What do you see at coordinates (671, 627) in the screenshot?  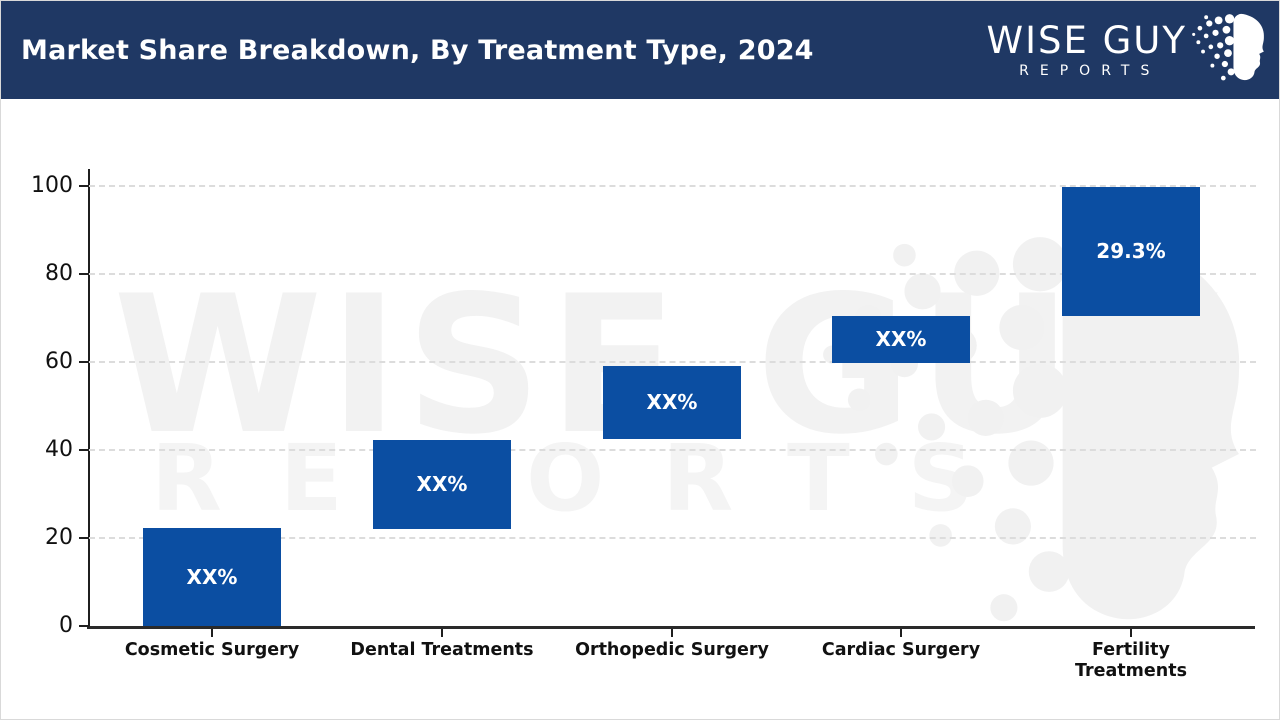 I see `x-axis-line` at bounding box center [671, 627].